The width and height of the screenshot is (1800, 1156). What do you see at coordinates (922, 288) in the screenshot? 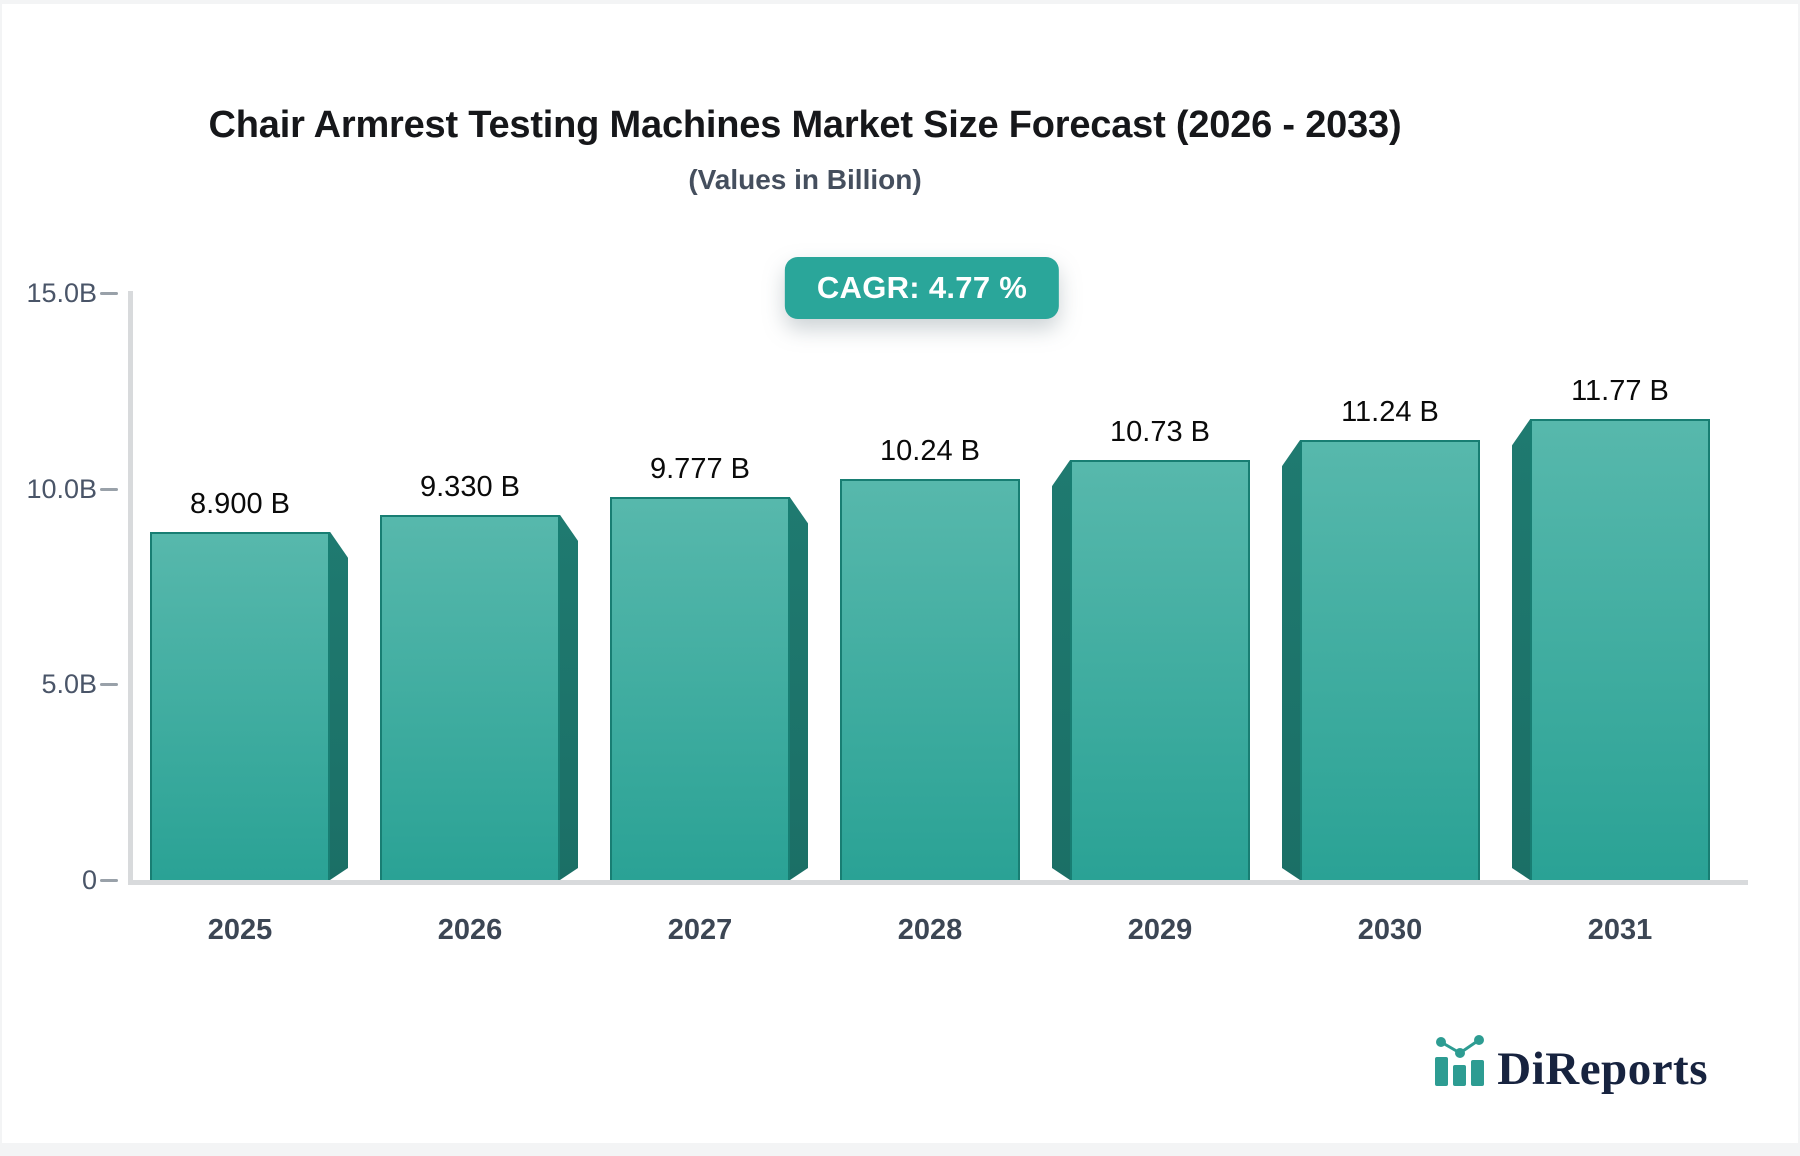
I see `cagr-badge: CAGR: 4.77 %` at bounding box center [922, 288].